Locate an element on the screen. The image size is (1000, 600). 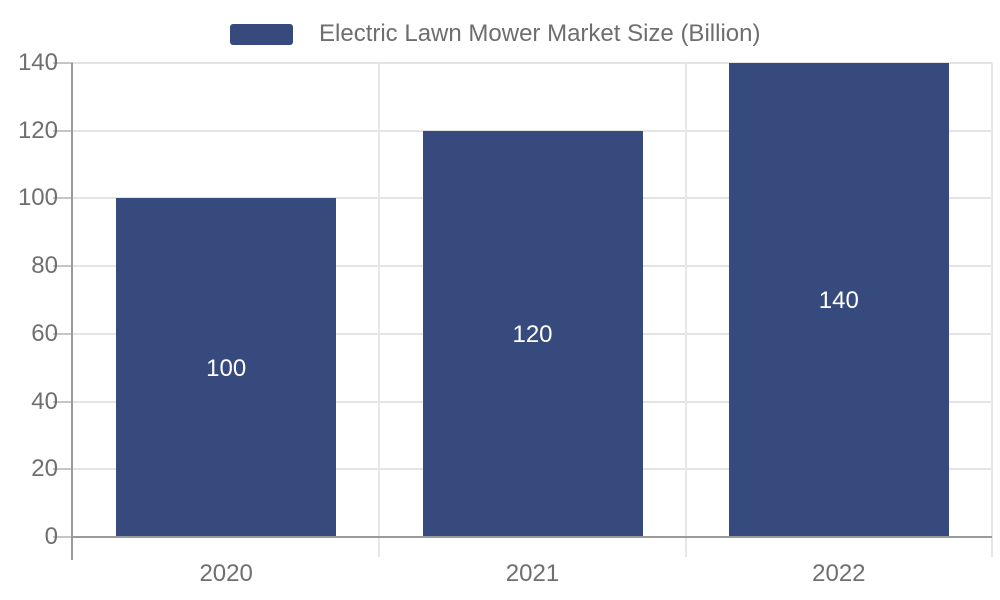
x-tick-label-2021: 2021 is located at coordinates (532, 573).